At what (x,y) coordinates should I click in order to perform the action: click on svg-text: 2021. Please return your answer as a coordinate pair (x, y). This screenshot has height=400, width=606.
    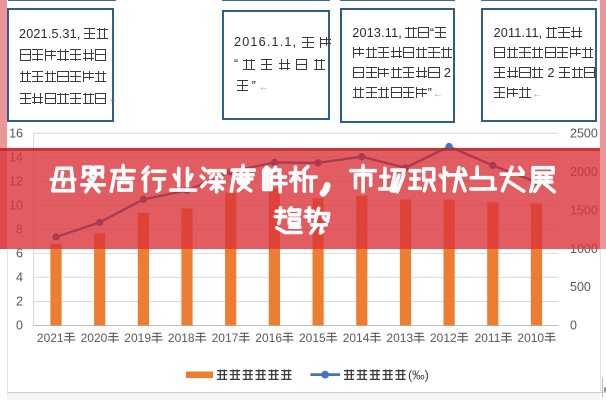
    Looking at the image, I should click on (50, 338).